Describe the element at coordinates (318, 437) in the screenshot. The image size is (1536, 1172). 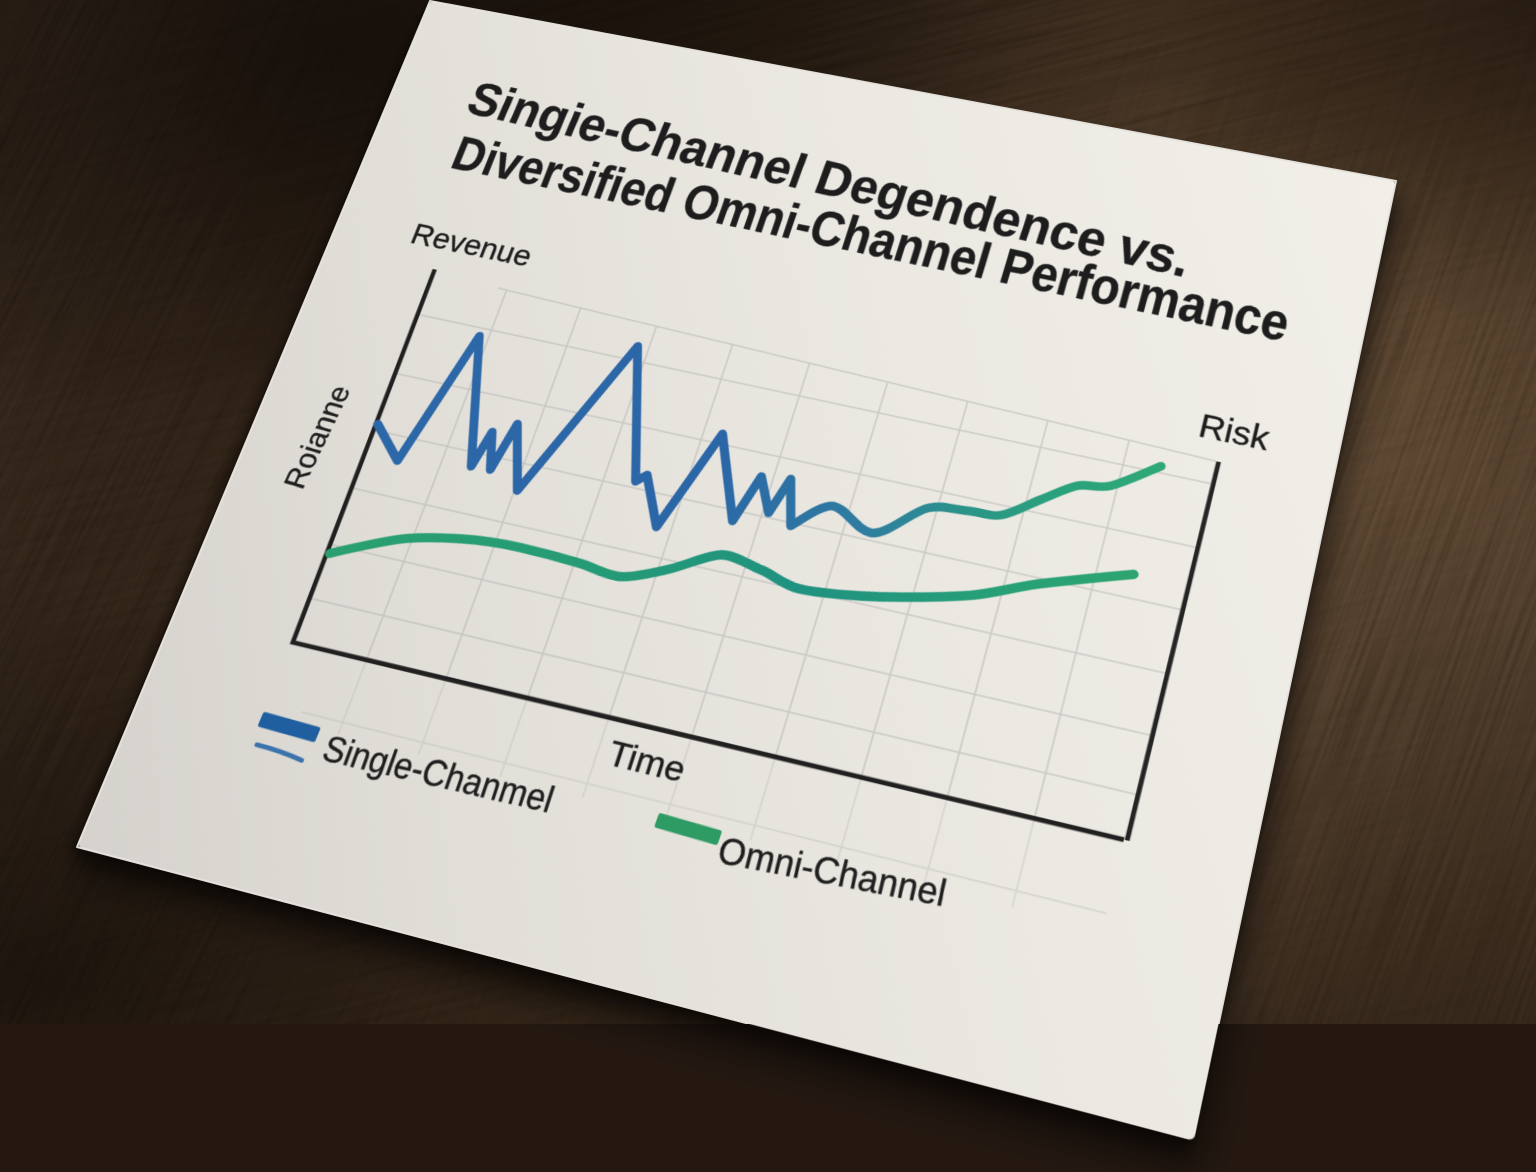
I see `svg-text: Roianne` at that location.